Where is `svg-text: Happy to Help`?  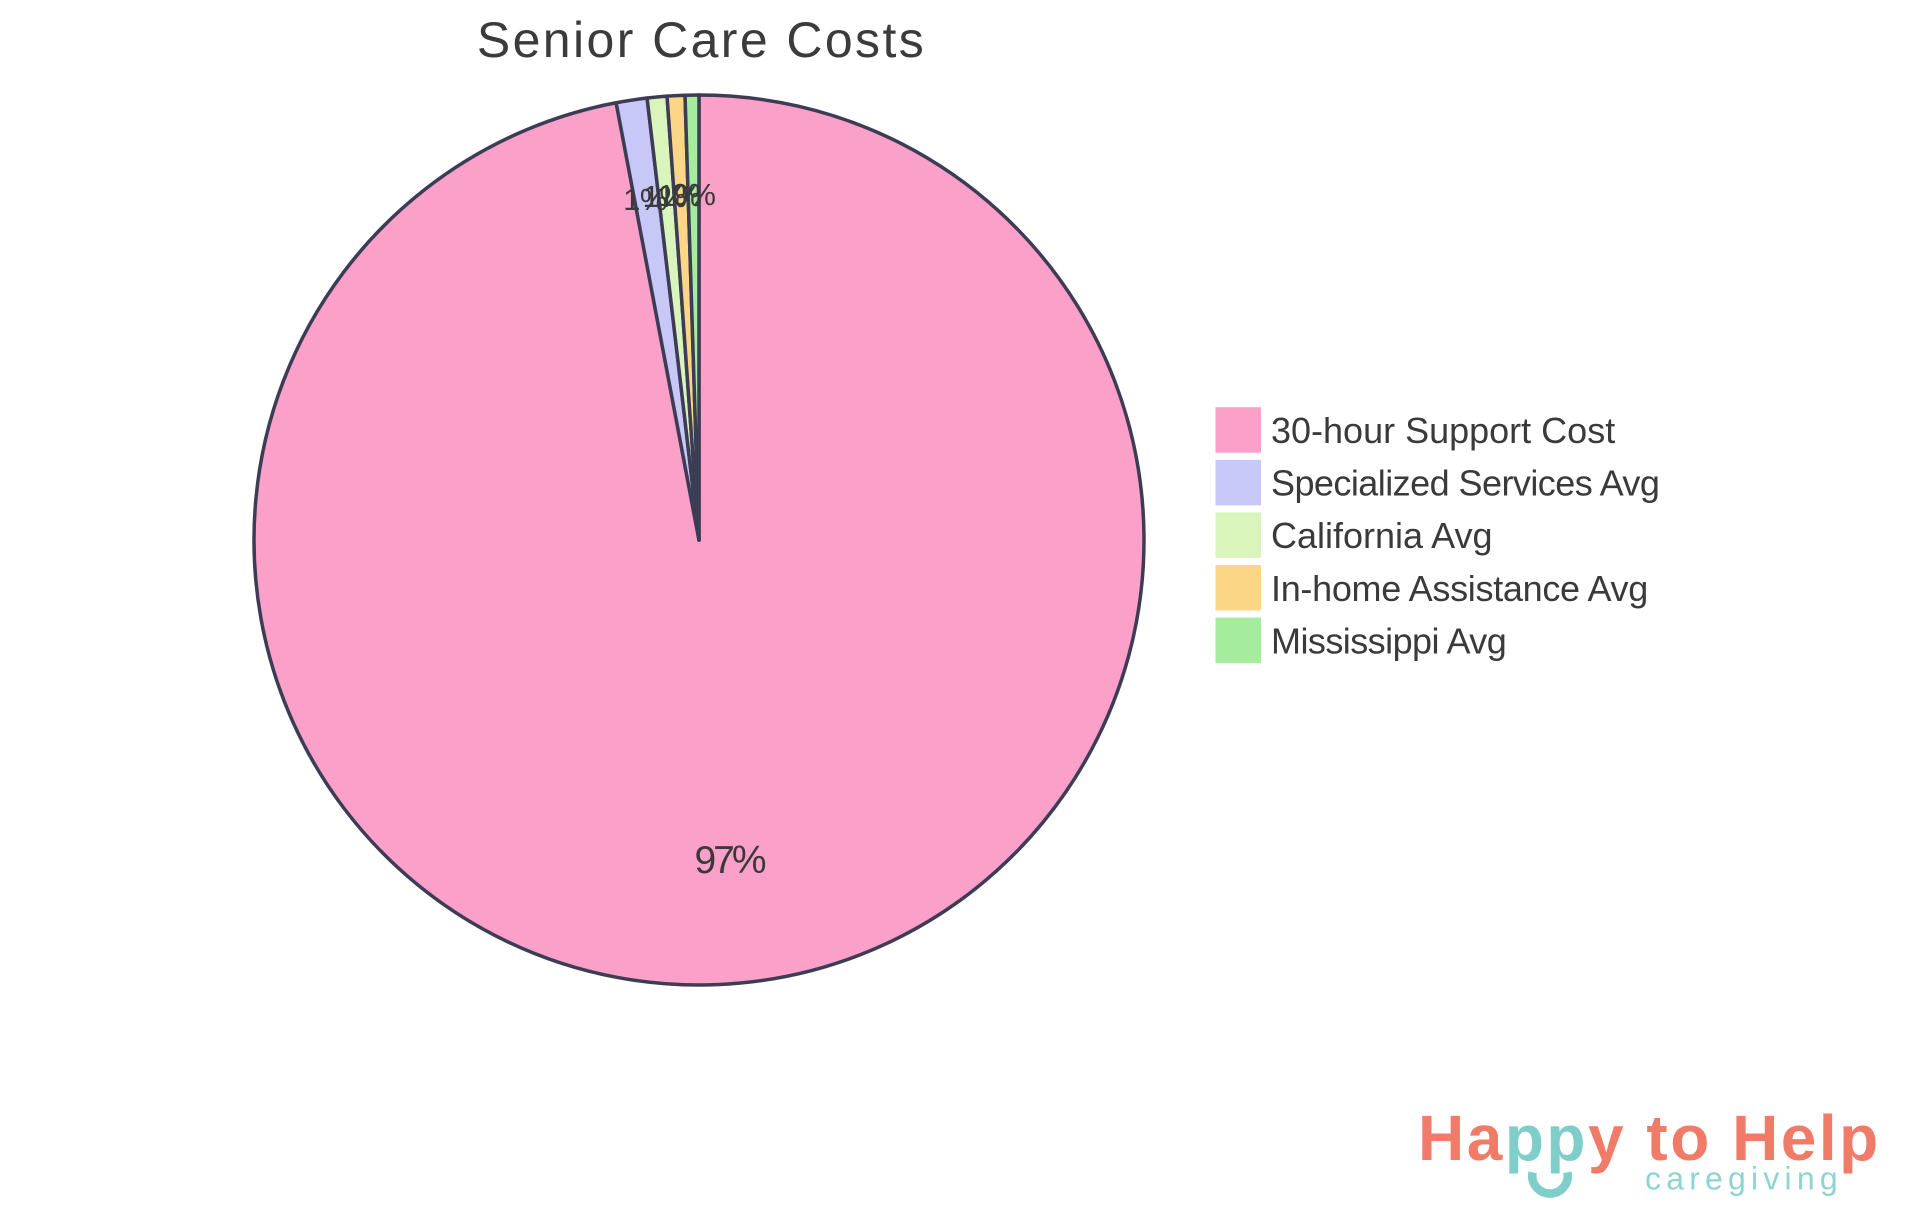 svg-text: Happy to Help is located at coordinates (1649, 1138).